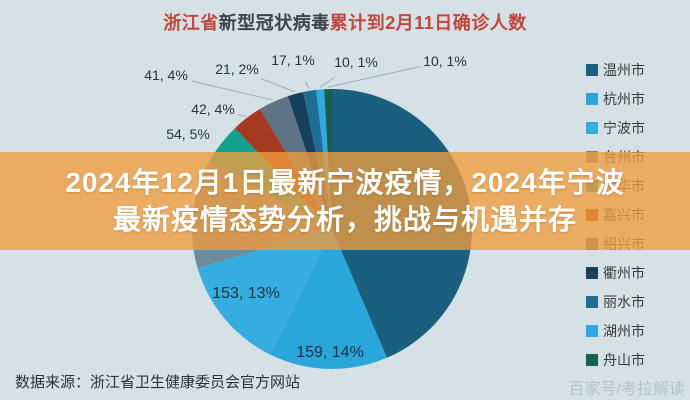 This screenshot has width=690, height=400. Describe the element at coordinates (166, 75) in the screenshot. I see `pie-label-shaoxing: 41, 4%` at that location.